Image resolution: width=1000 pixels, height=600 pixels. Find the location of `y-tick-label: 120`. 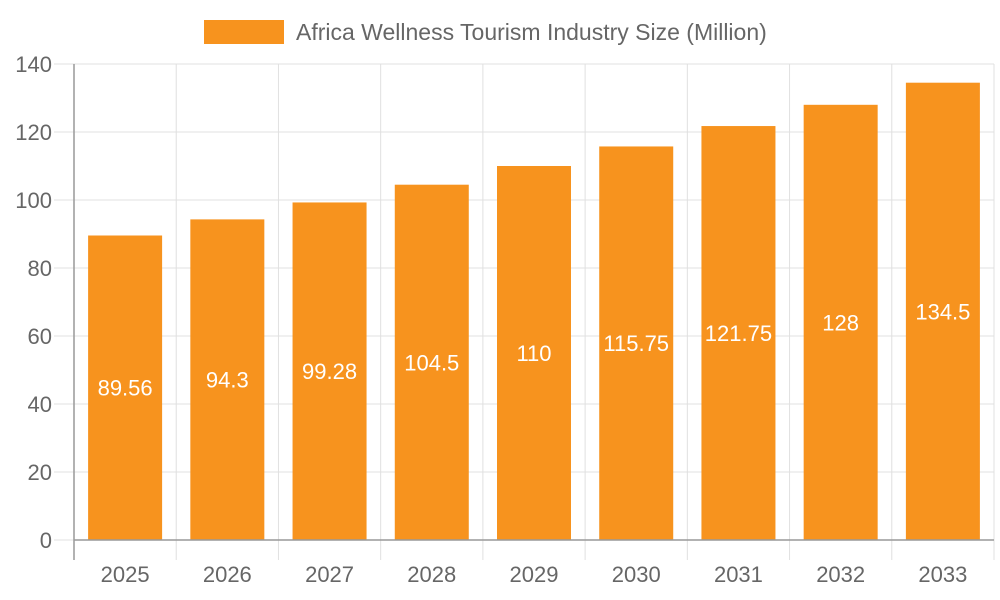

y-tick-label: 120 is located at coordinates (33, 132).